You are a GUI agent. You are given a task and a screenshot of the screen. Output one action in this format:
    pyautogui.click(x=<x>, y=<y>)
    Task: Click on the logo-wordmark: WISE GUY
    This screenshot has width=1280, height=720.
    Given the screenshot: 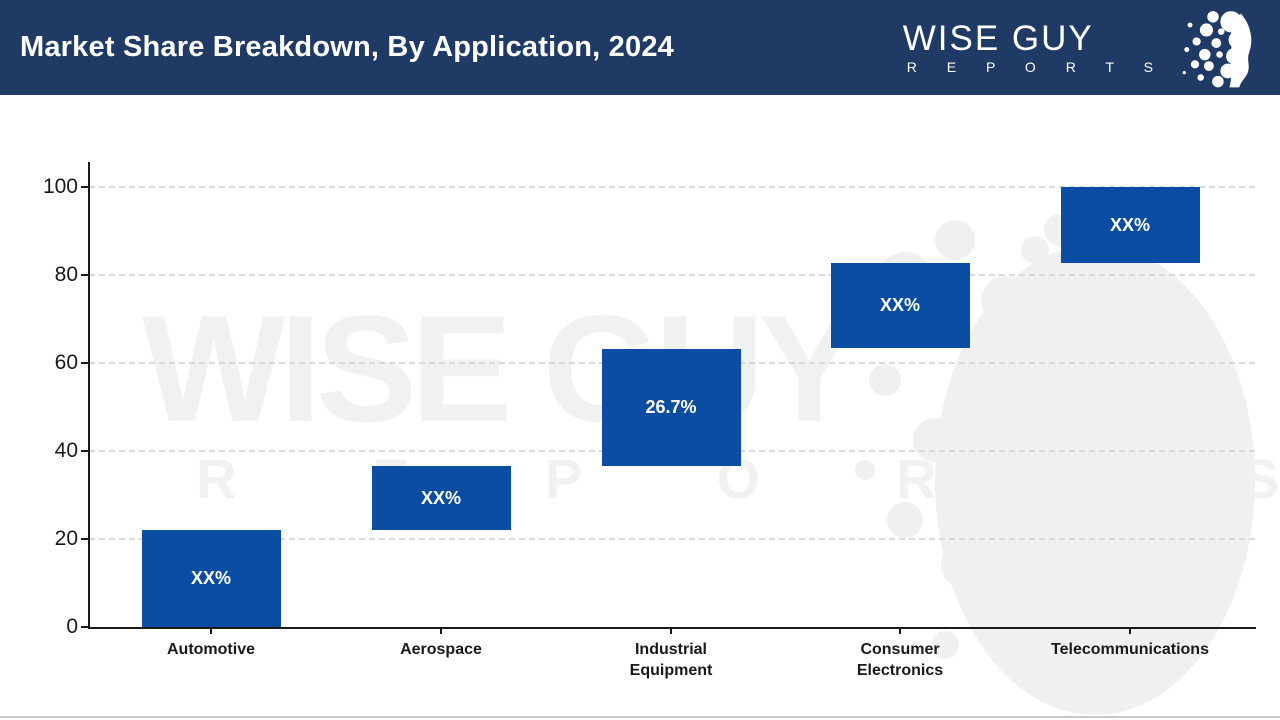 What is the action you would take?
    pyautogui.click(x=998, y=38)
    